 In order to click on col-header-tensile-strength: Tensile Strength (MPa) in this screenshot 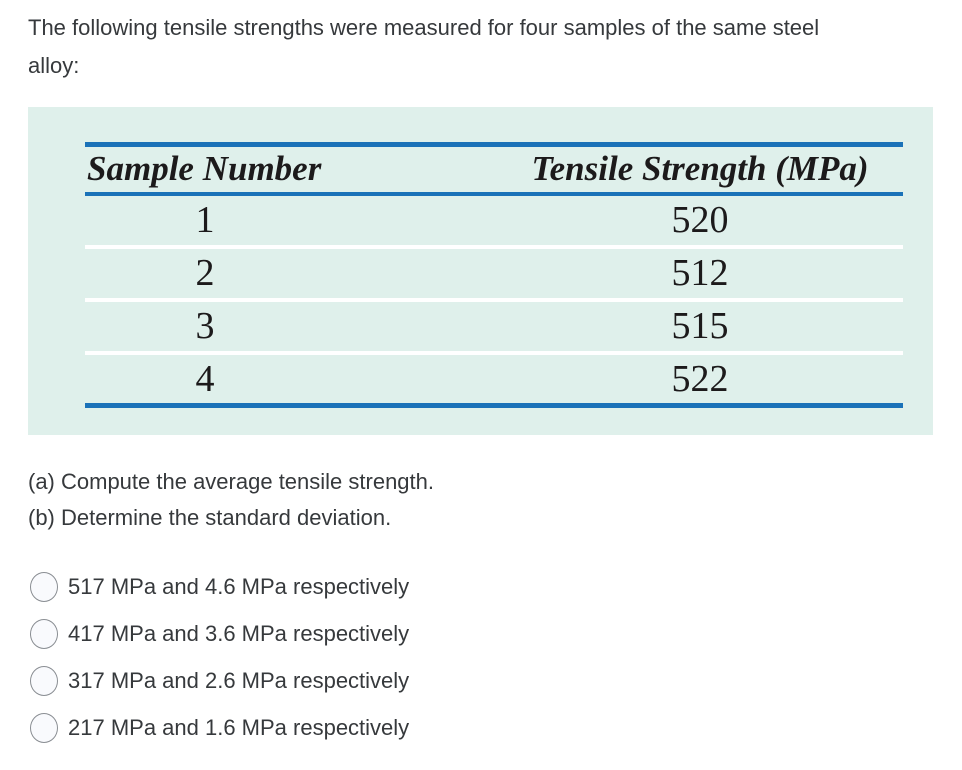, I will do `click(700, 169)`.